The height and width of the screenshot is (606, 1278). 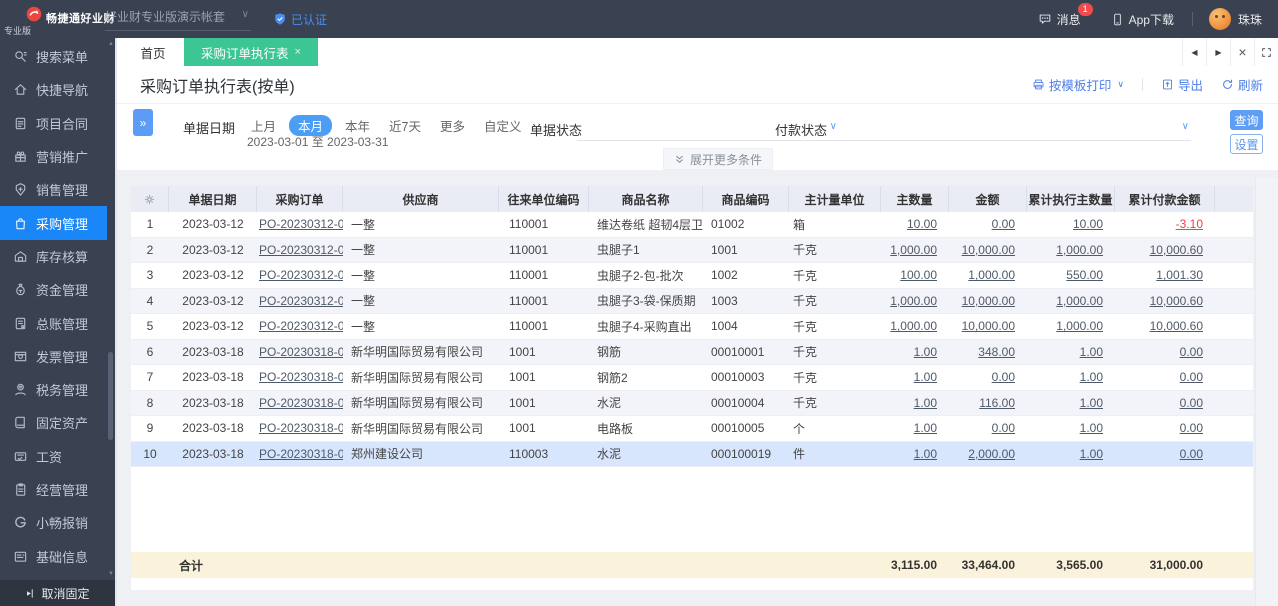 What do you see at coordinates (358, 127) in the screenshot?
I see `date-option-this-year: 本年` at bounding box center [358, 127].